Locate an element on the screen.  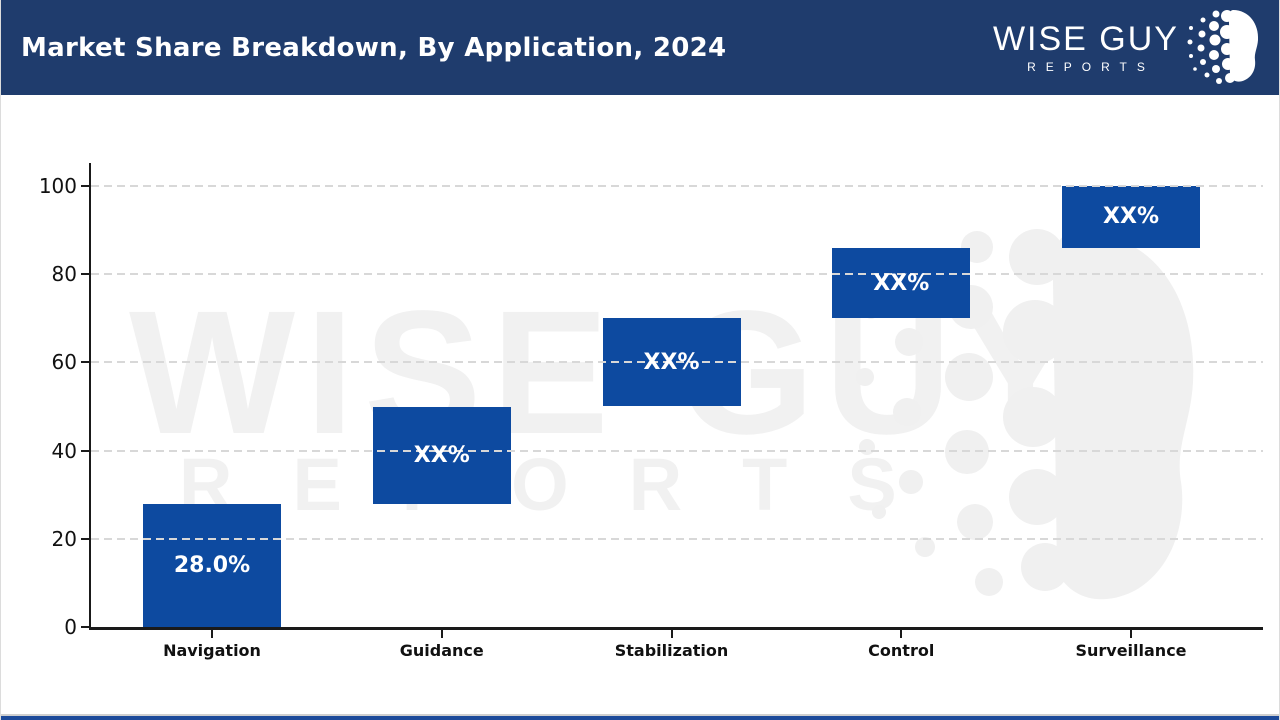
bar-value-label-control: XX% is located at coordinates (901, 283).